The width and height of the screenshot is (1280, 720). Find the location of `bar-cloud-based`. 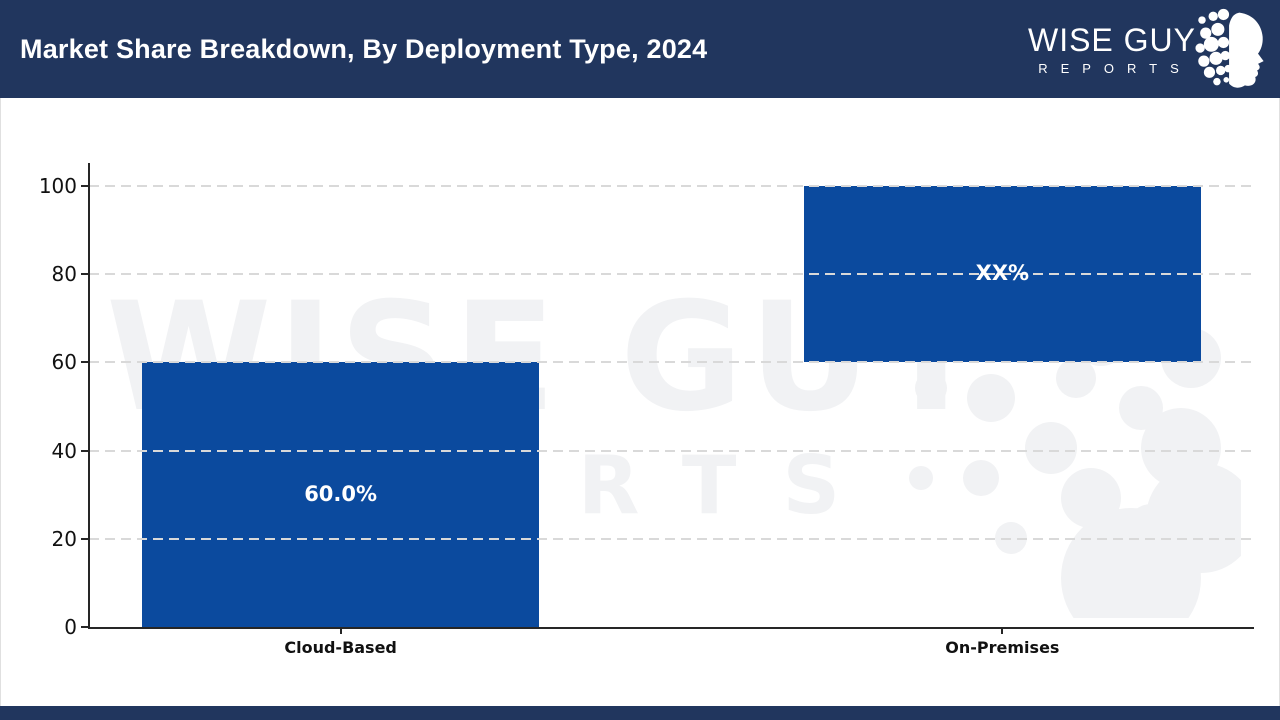

bar-cloud-based is located at coordinates (341, 494).